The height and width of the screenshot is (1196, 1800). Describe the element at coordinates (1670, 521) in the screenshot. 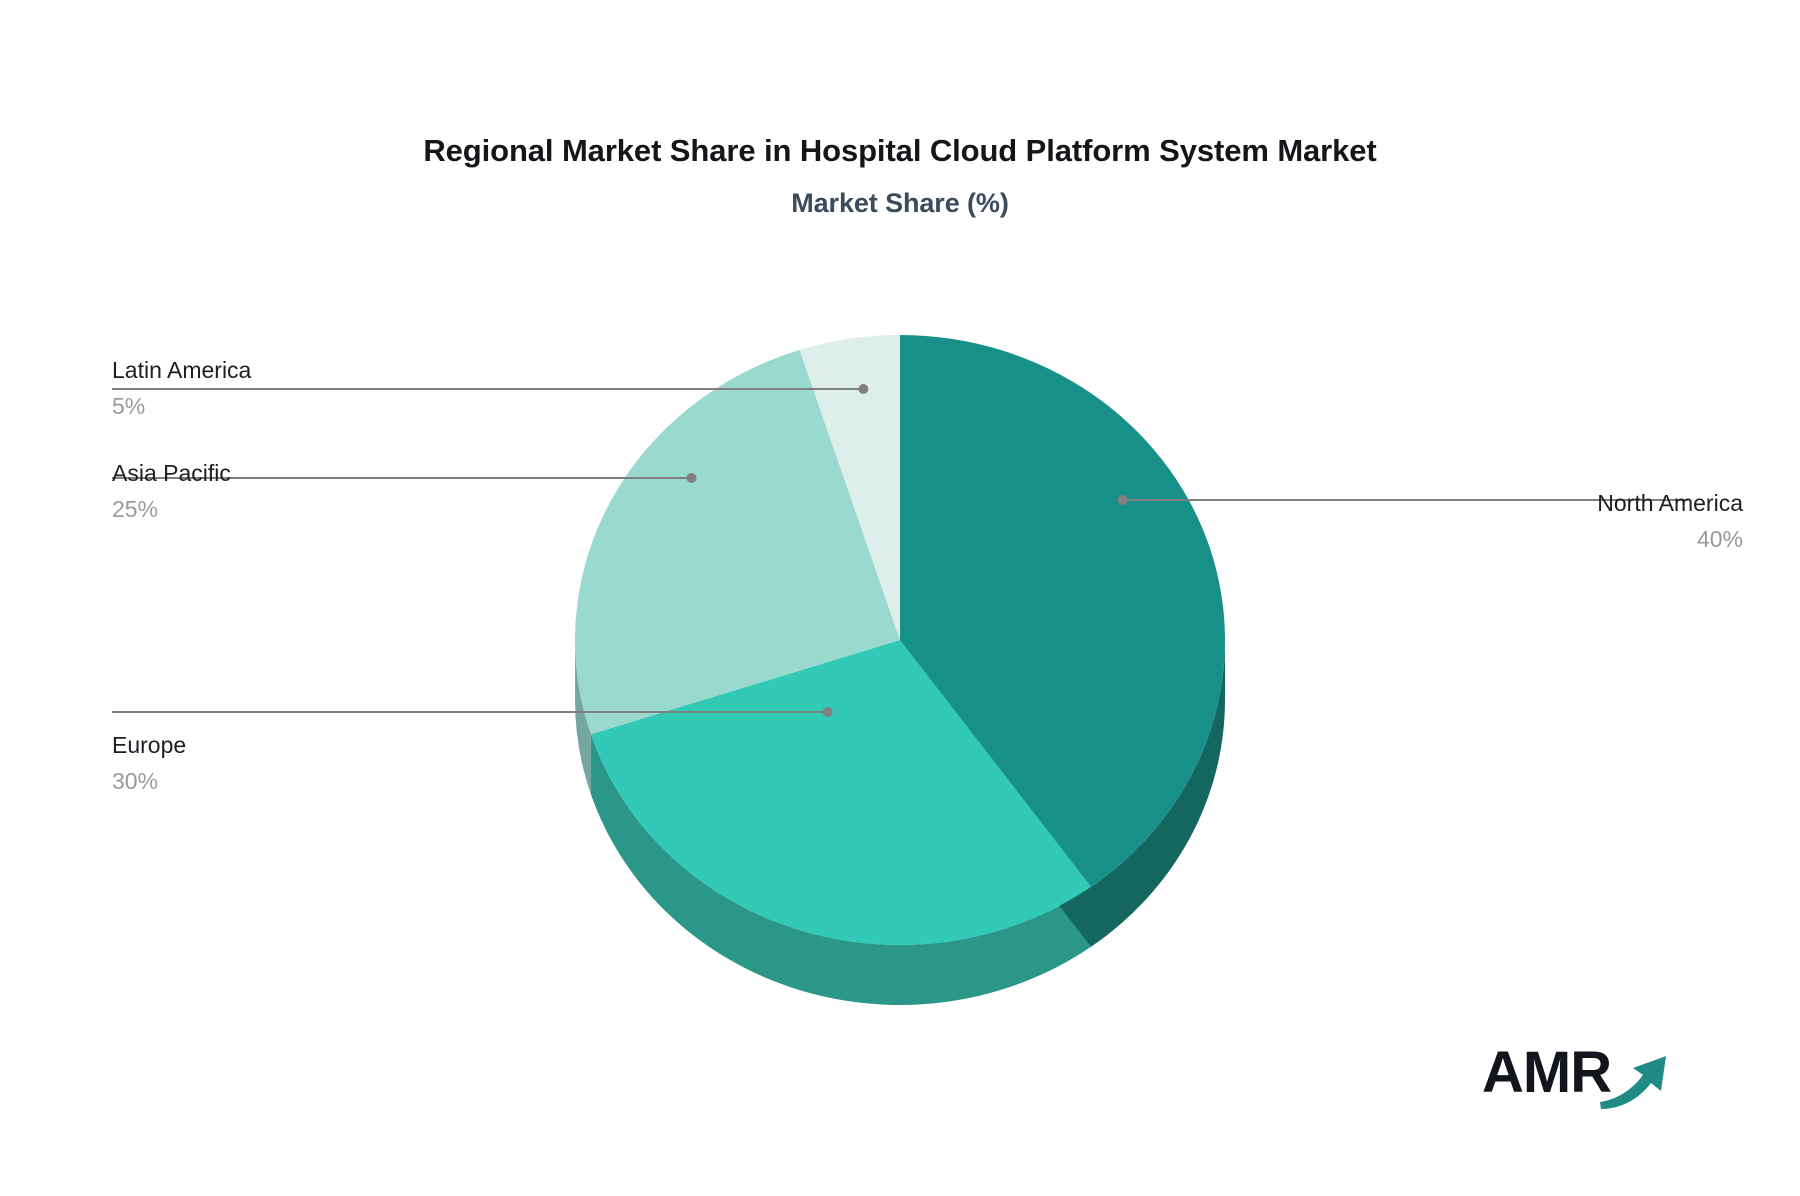

I see `callout-north-america: North America 40%` at that location.